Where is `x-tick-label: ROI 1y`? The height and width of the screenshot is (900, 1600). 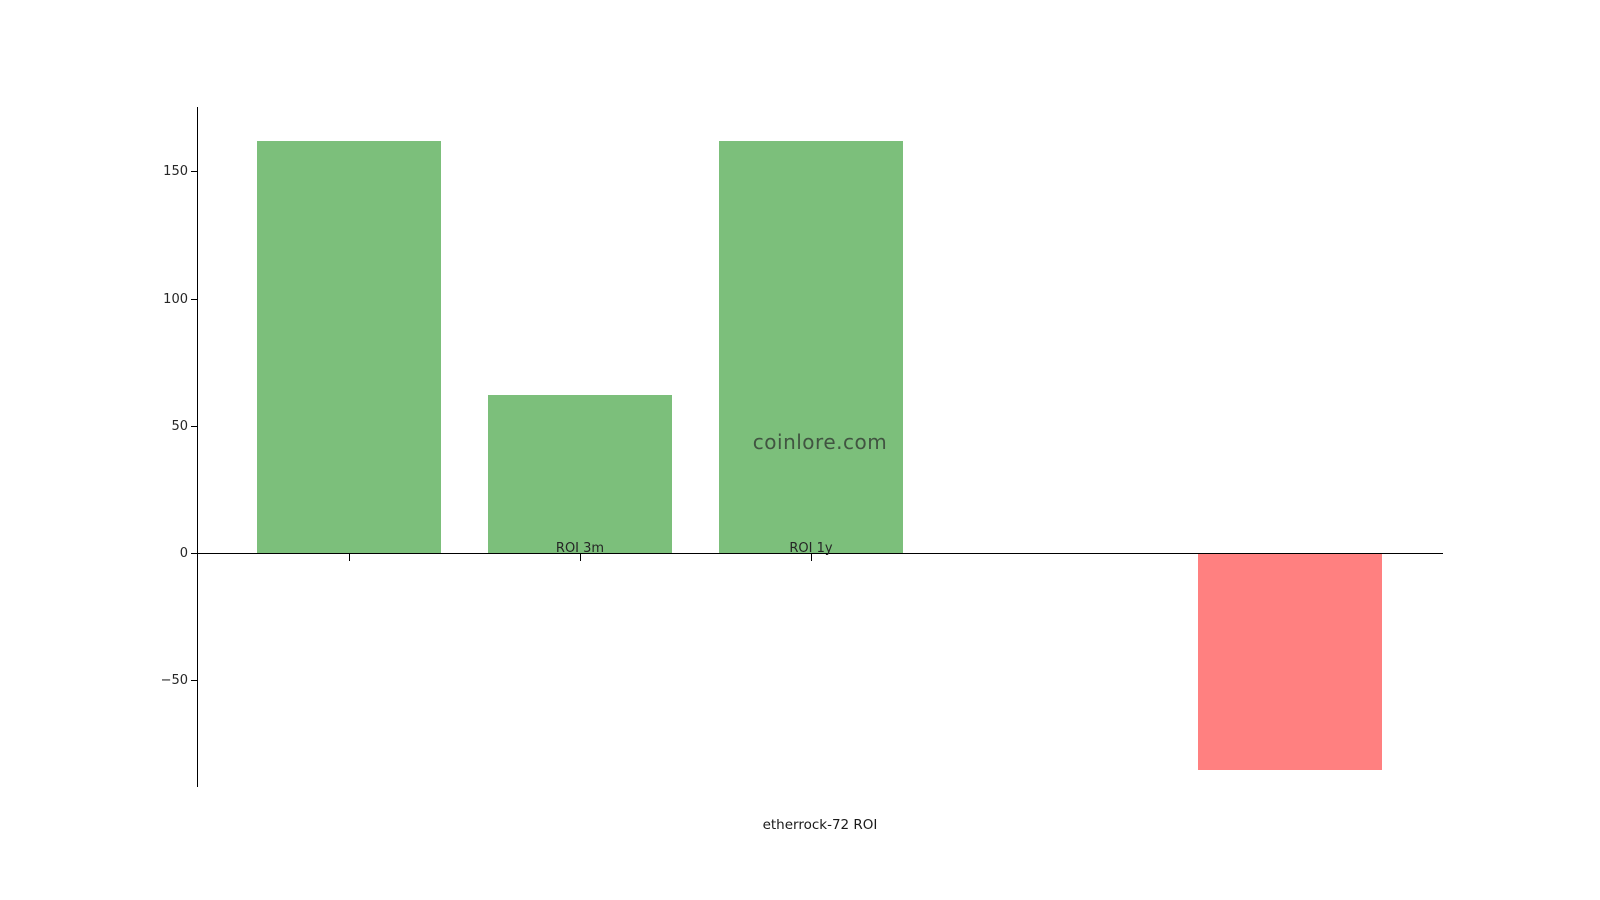 x-tick-label: ROI 1y is located at coordinates (811, 548).